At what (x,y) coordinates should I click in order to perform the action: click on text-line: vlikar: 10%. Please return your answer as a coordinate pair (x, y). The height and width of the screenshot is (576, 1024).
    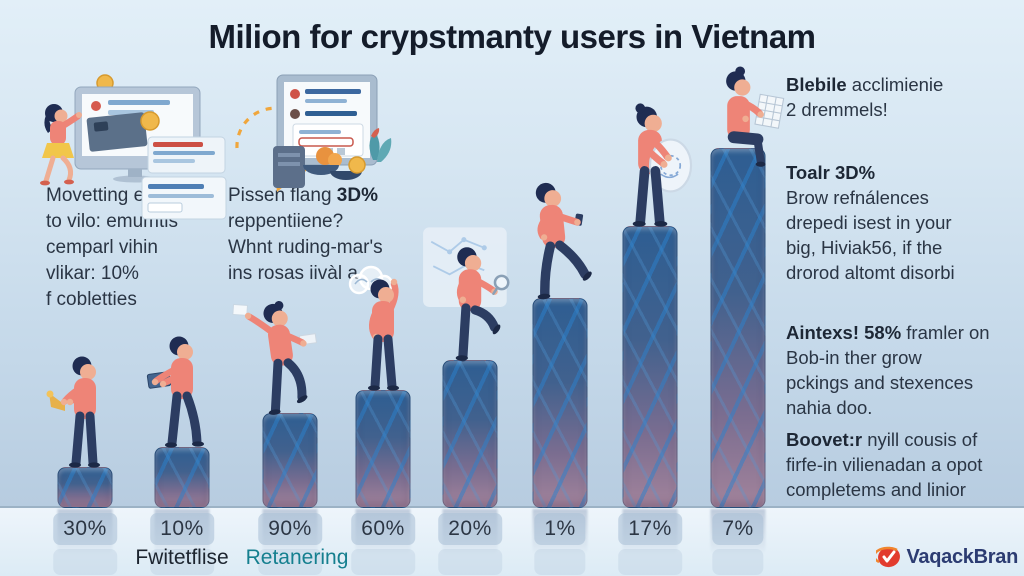
    Looking at the image, I should click on (92, 273).